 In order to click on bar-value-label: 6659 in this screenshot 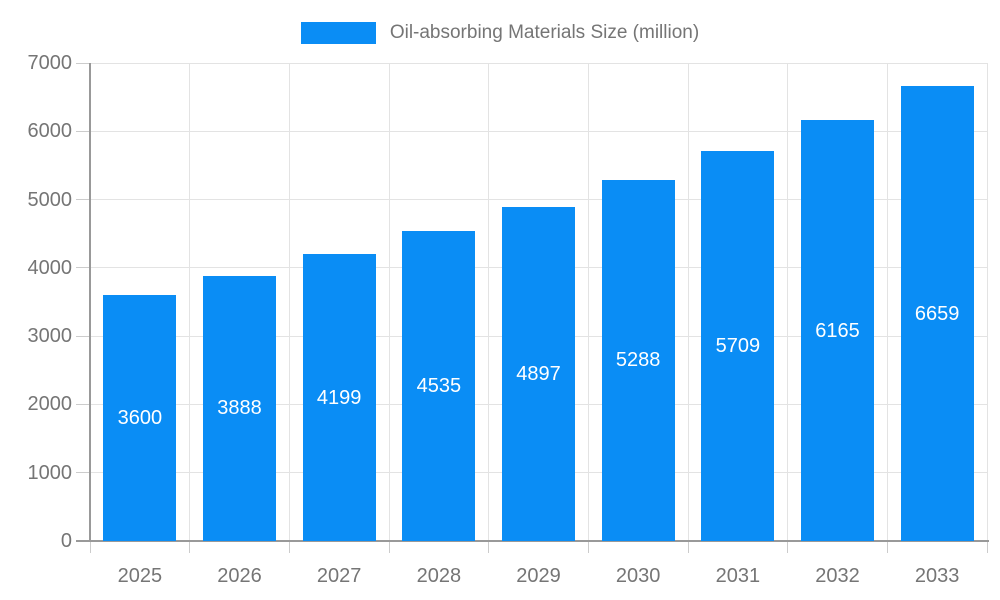, I will do `click(937, 313)`.